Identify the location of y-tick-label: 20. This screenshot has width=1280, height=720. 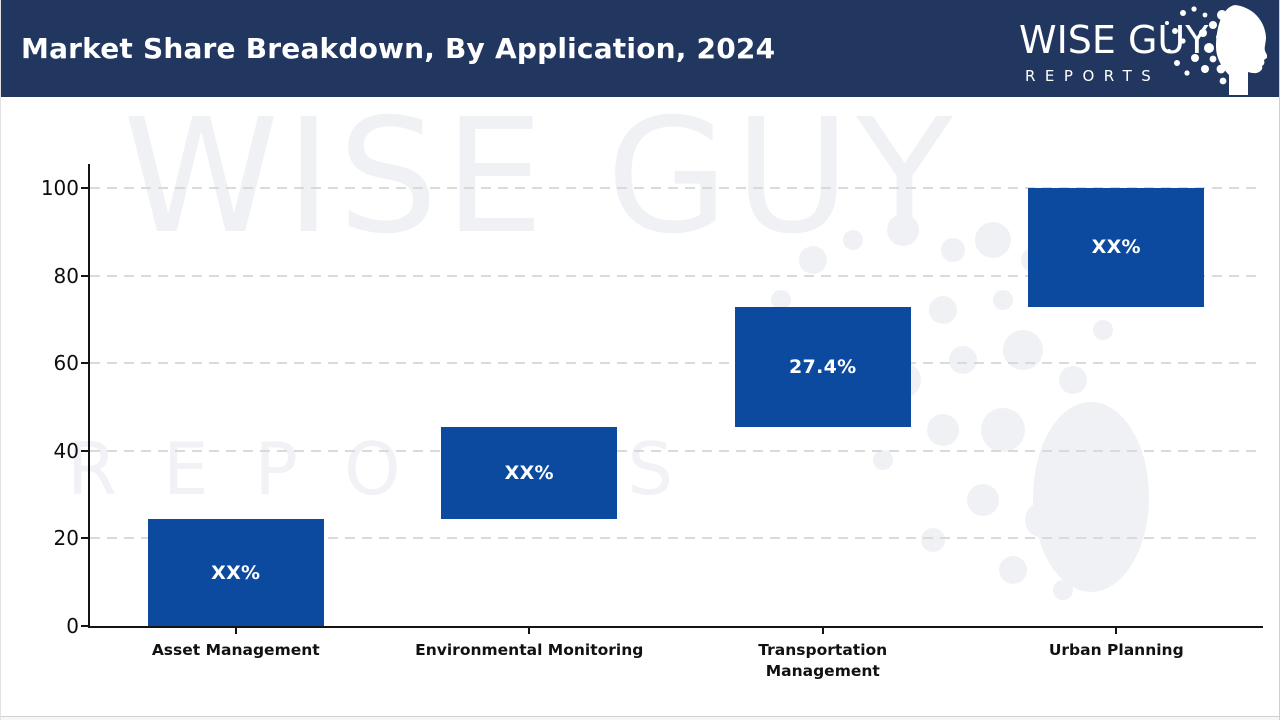
(66, 538).